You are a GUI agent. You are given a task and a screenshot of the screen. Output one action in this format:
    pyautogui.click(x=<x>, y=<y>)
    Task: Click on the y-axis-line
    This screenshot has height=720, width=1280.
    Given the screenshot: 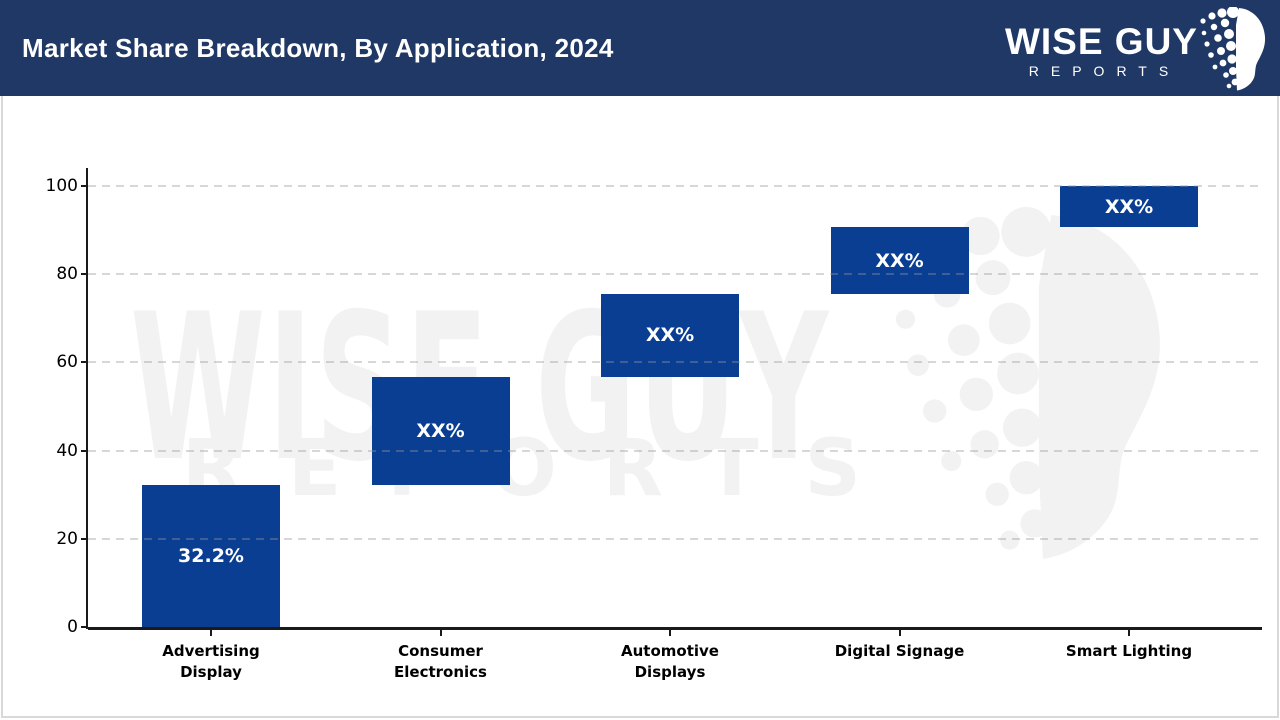 What is the action you would take?
    pyautogui.click(x=87, y=398)
    